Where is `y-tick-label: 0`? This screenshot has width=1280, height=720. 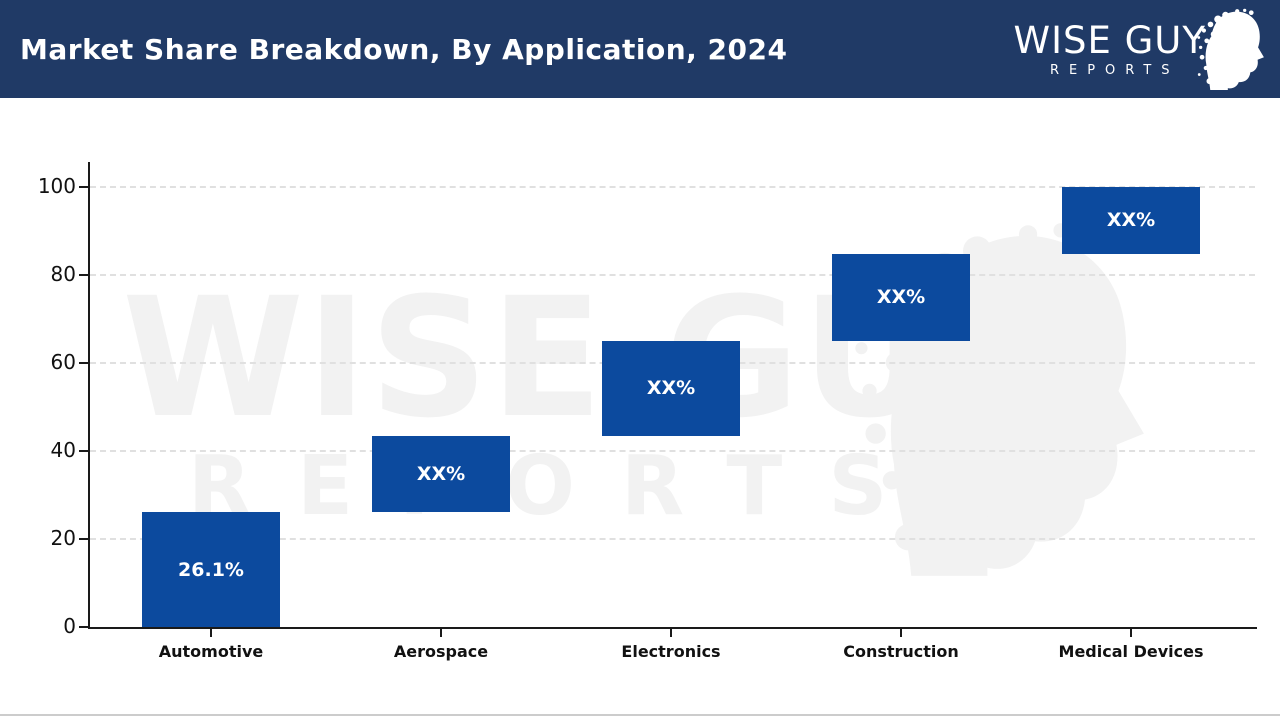
y-tick-label: 0 is located at coordinates (69, 626).